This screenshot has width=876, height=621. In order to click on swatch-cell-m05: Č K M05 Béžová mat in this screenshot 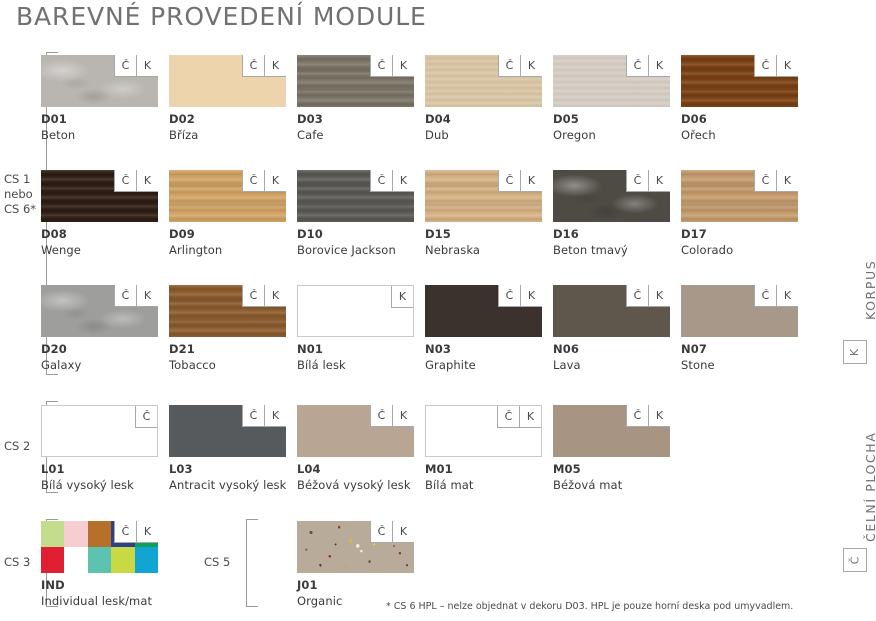, I will do `click(611, 448)`.